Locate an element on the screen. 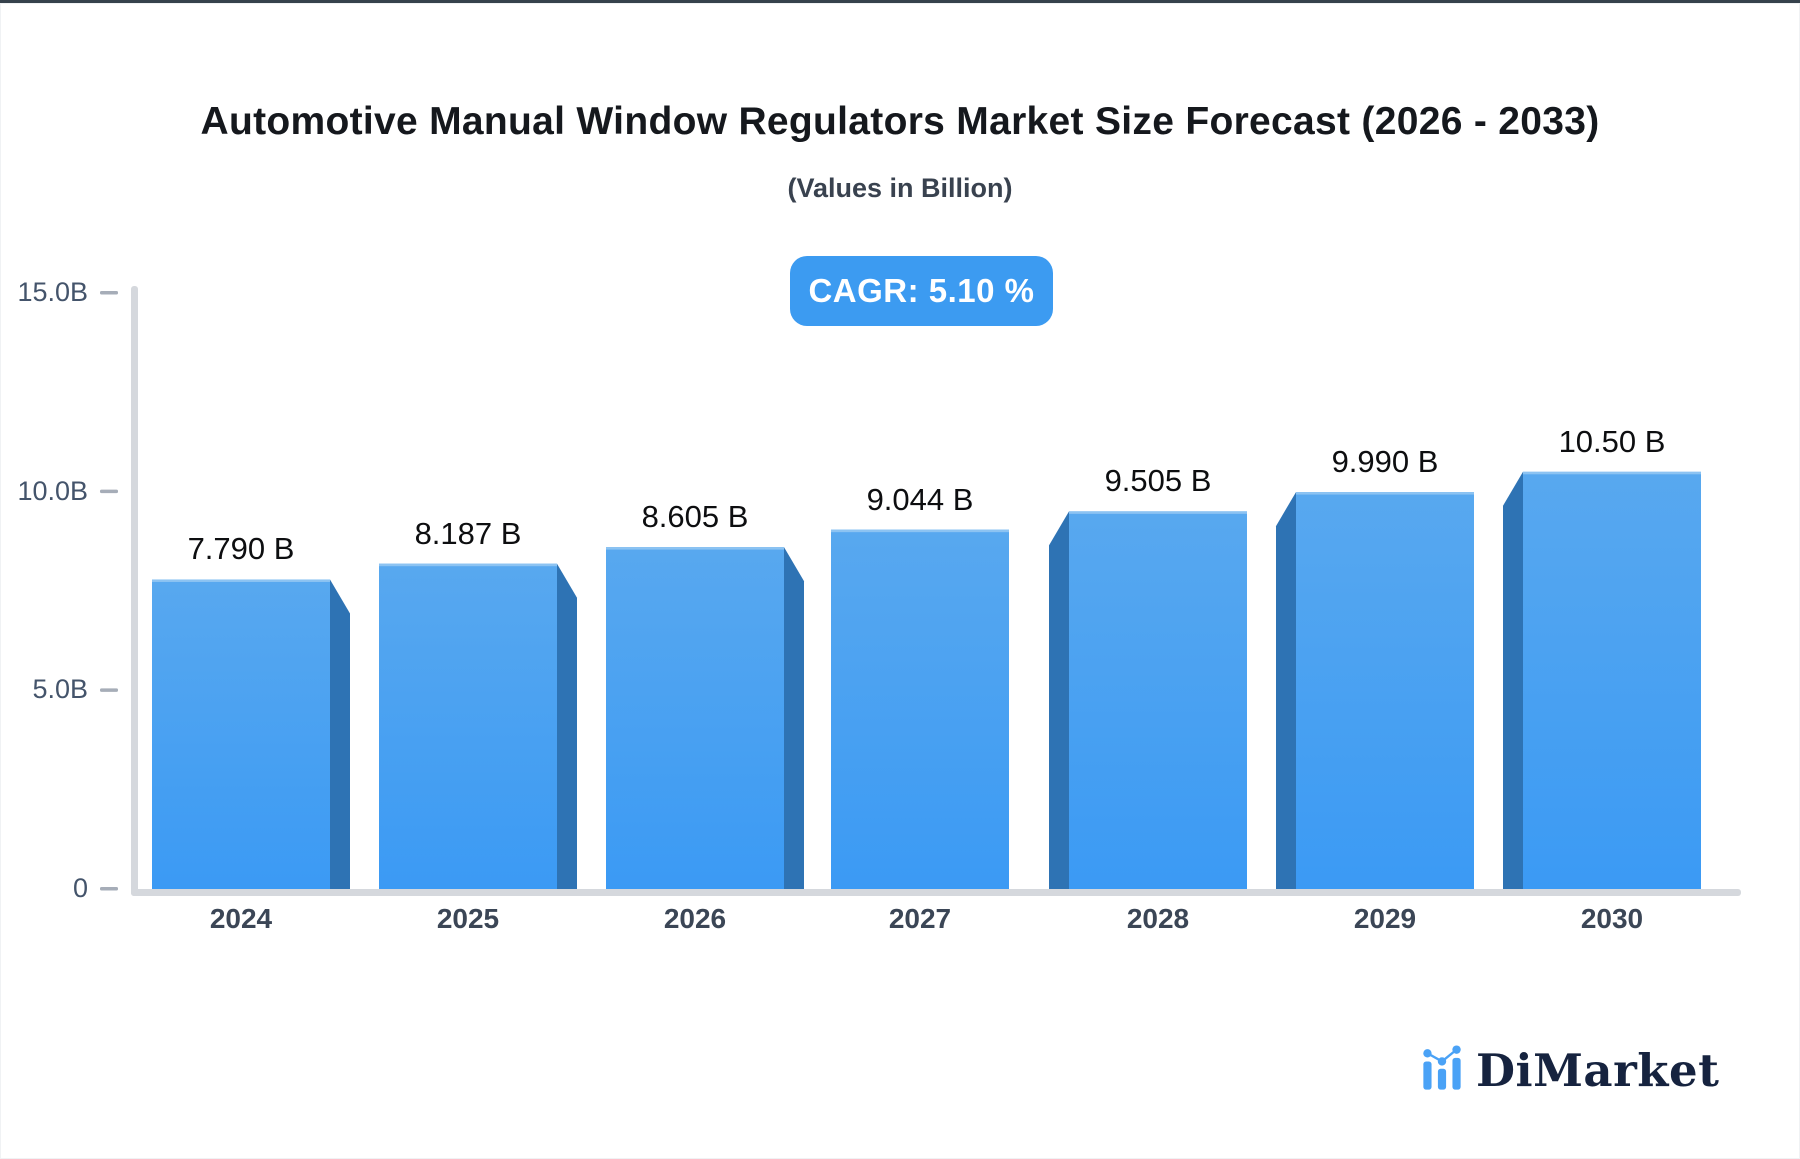  bar-2025 is located at coordinates (468, 726).